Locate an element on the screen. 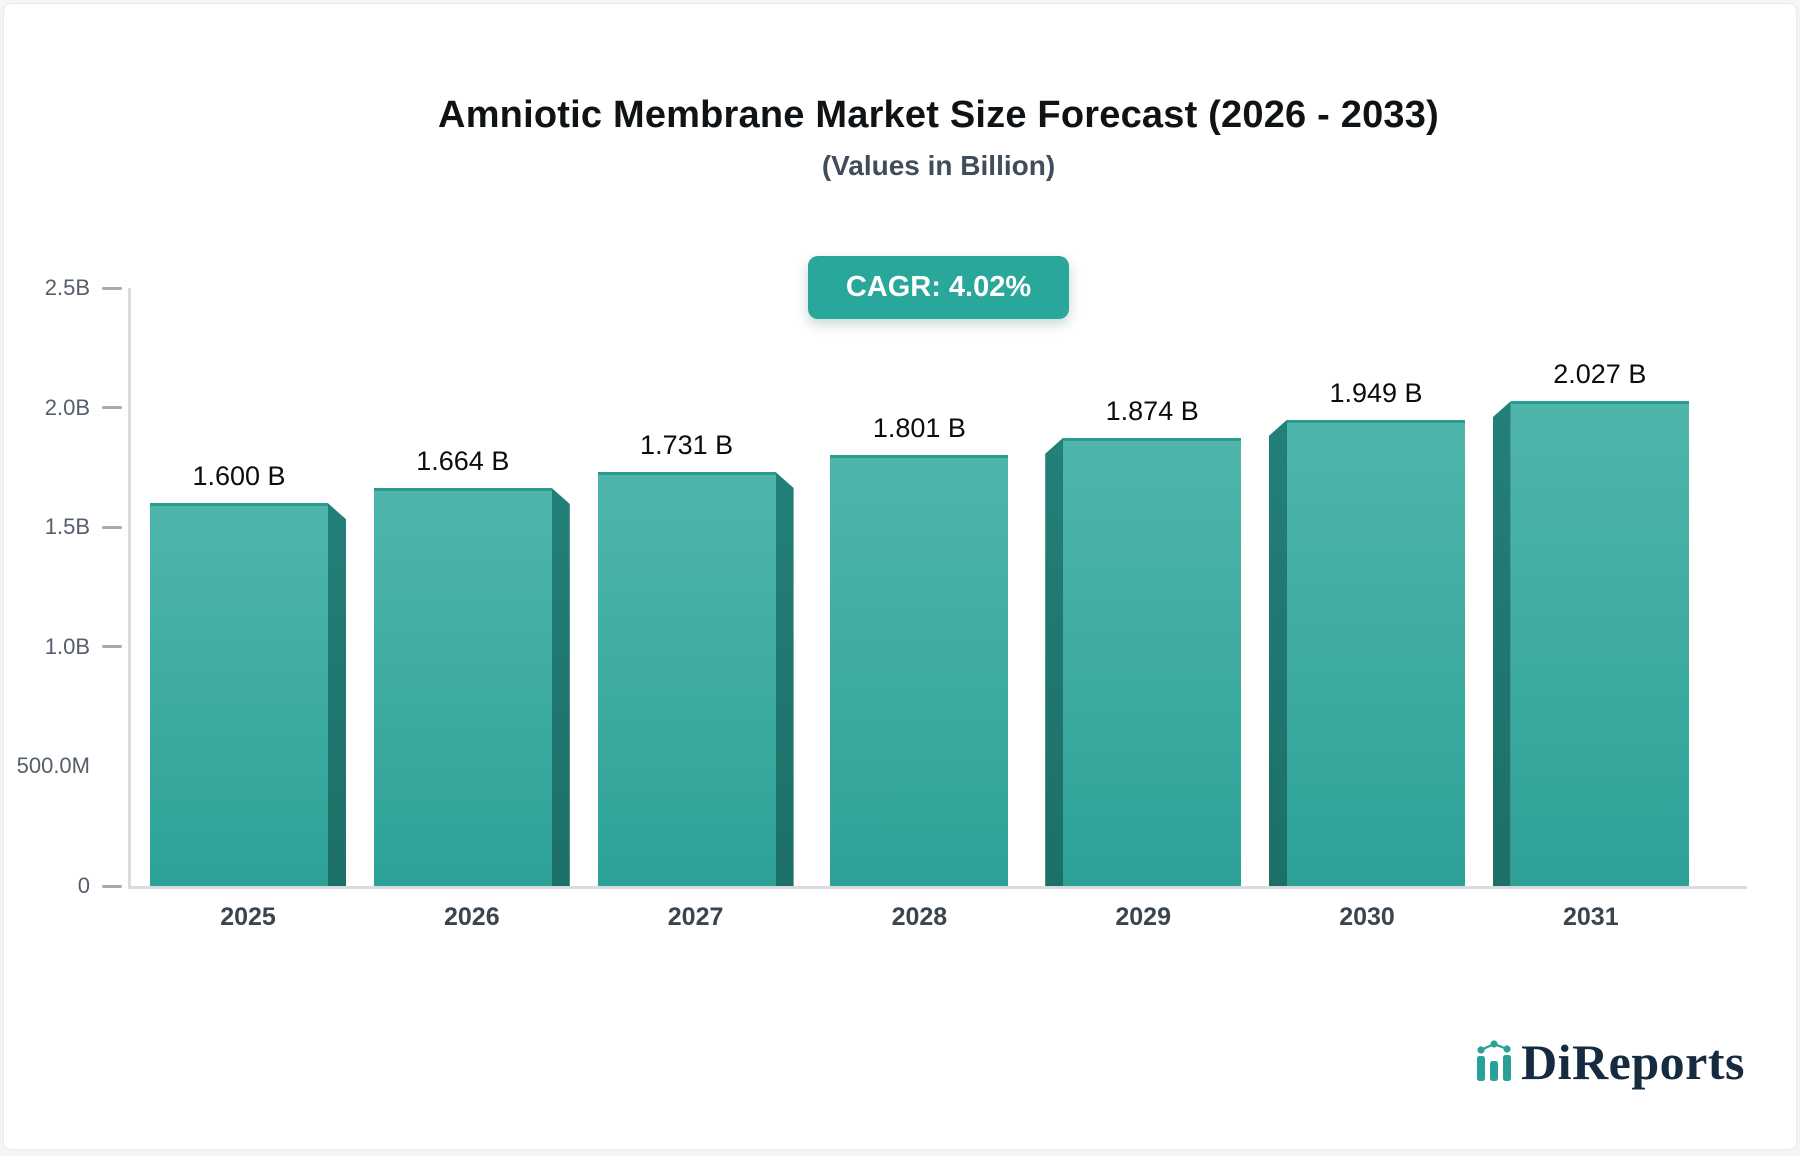  bar-value-label: 1.949 B is located at coordinates (1376, 392).